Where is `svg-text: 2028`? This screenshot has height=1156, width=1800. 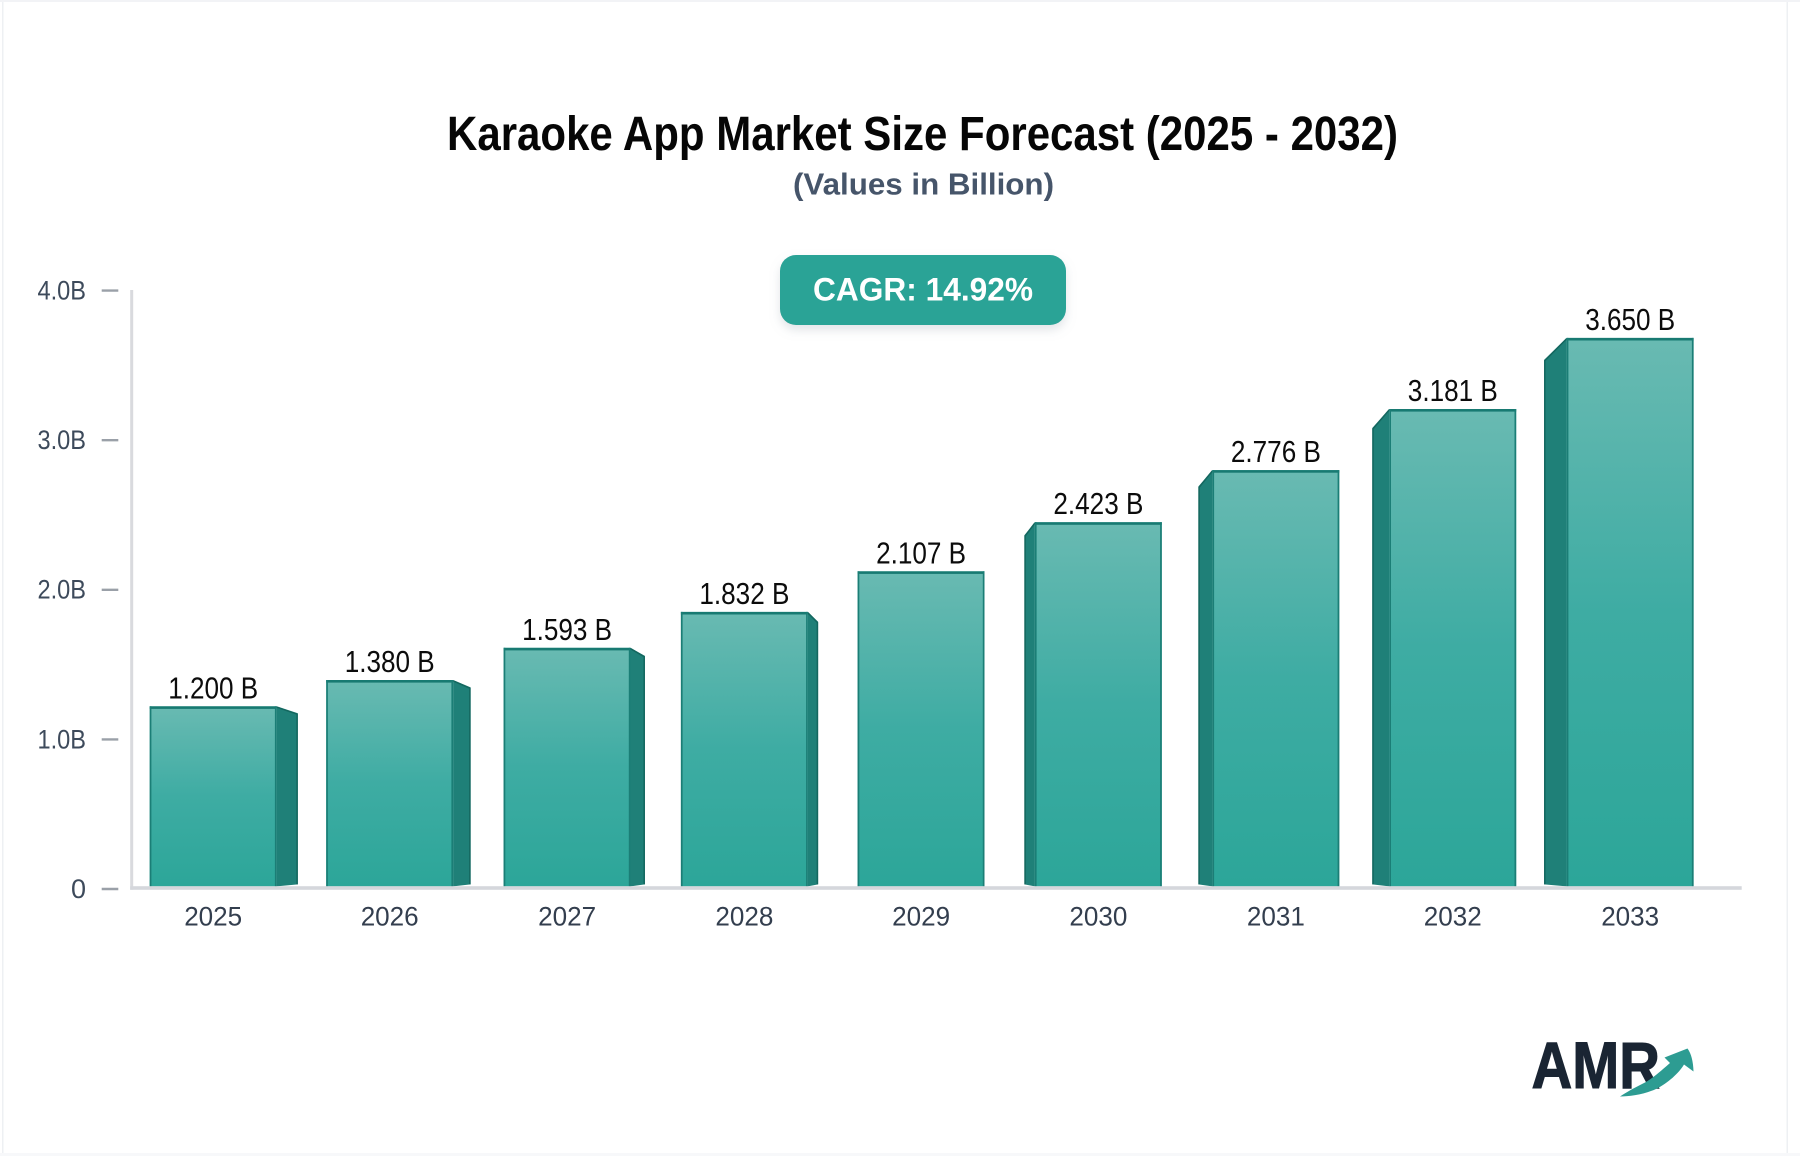 svg-text: 2028 is located at coordinates (744, 917).